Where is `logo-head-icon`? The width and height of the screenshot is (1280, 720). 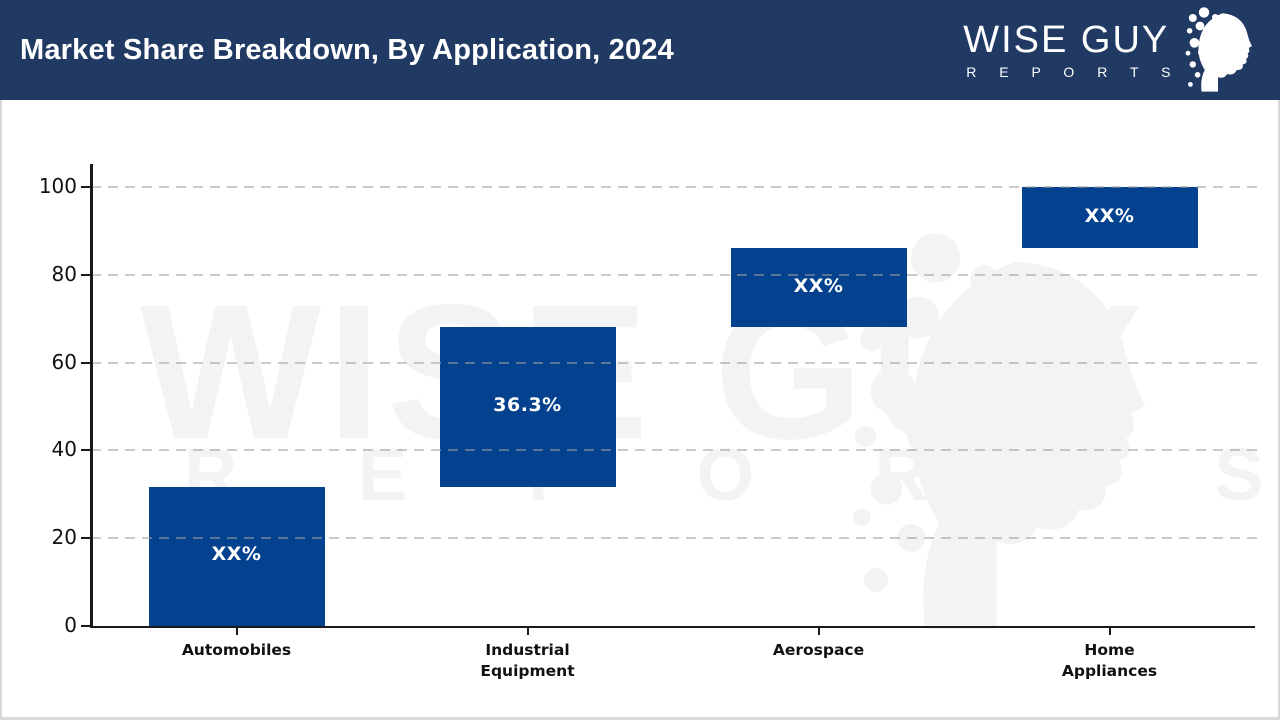 logo-head-icon is located at coordinates (1218, 49).